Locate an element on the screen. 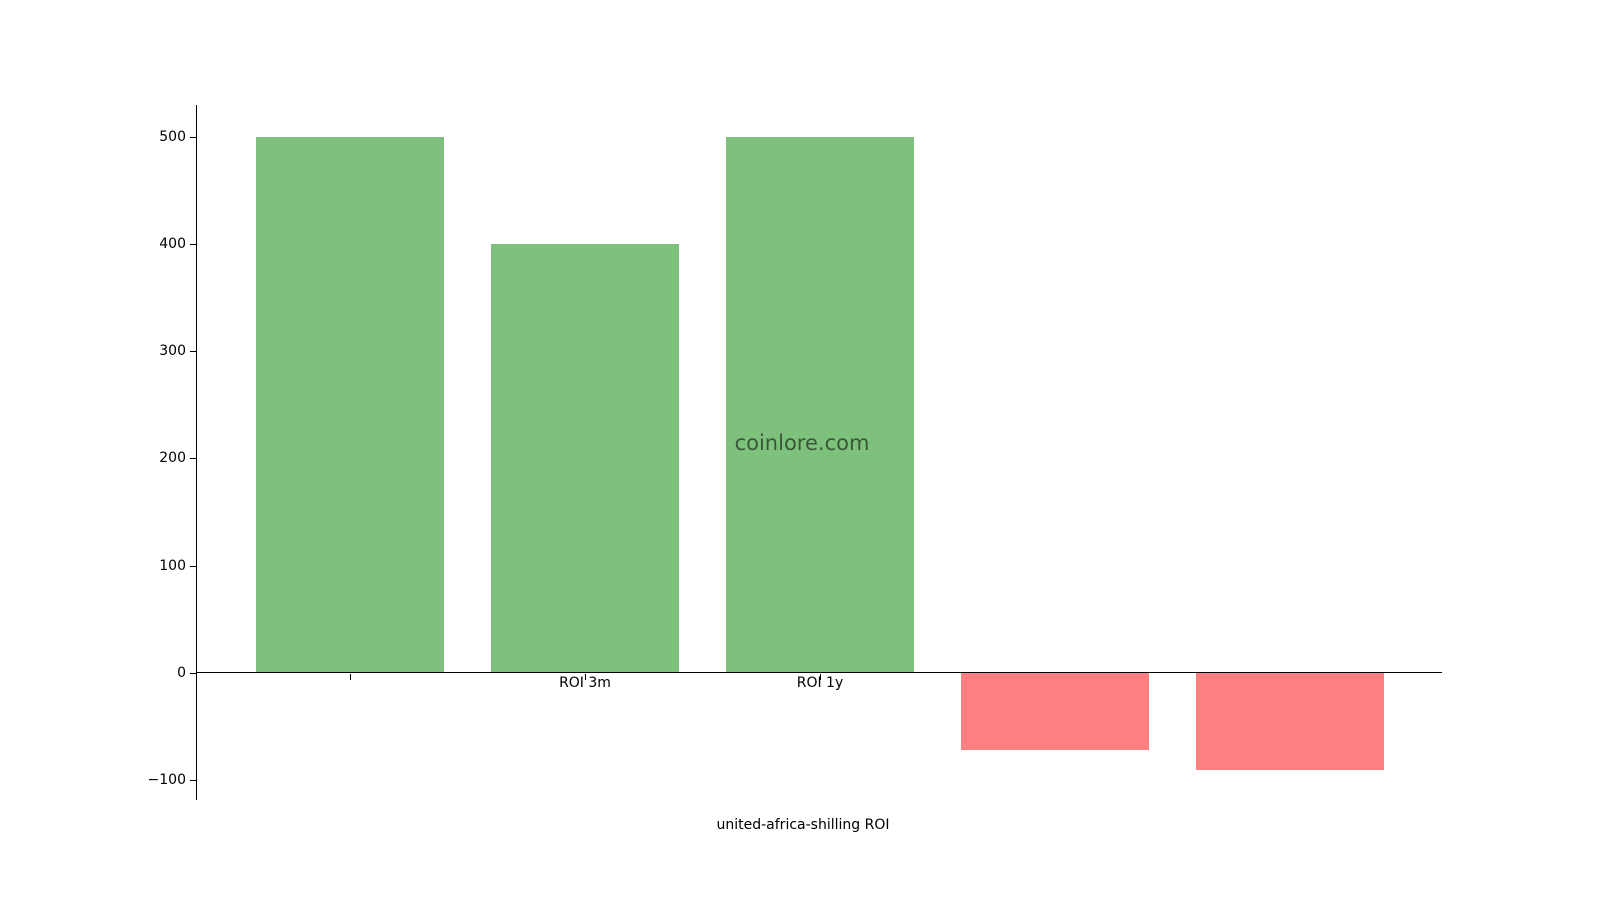 This screenshot has width=1600, height=900. y-tick-label: 100 is located at coordinates (172, 566).